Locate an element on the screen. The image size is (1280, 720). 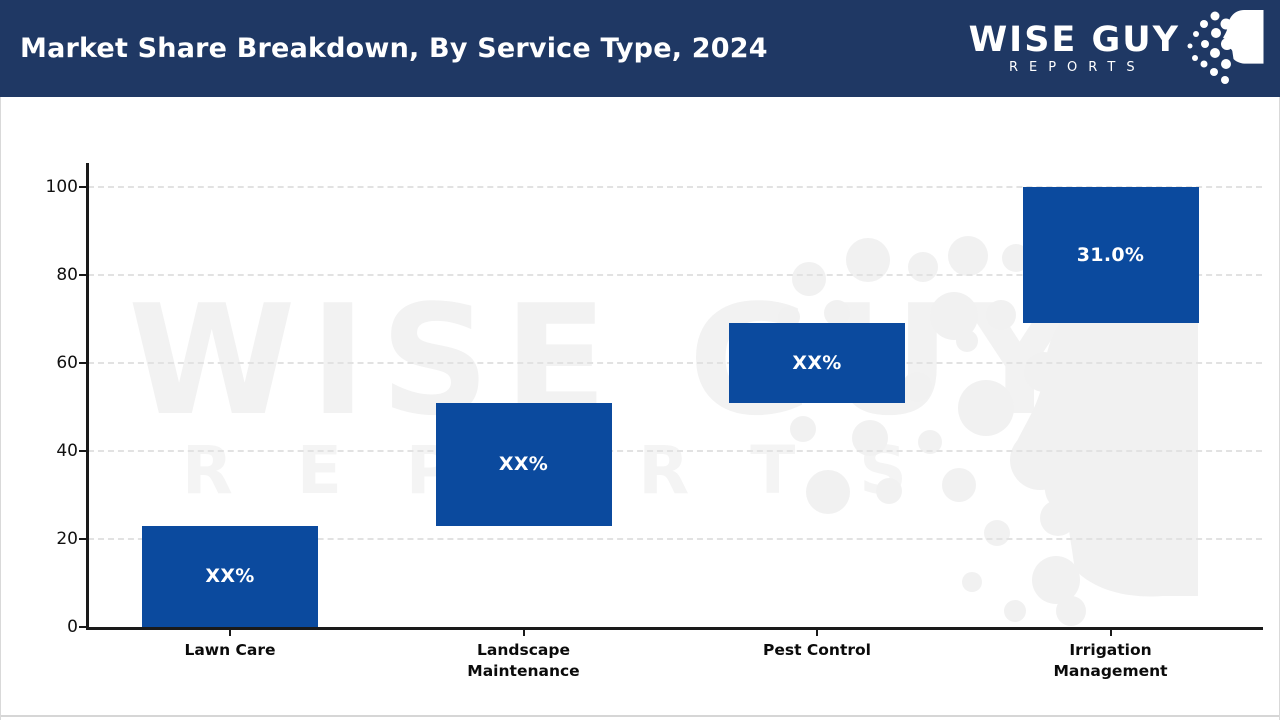
left-edge-rule is located at coordinates (0, 408).